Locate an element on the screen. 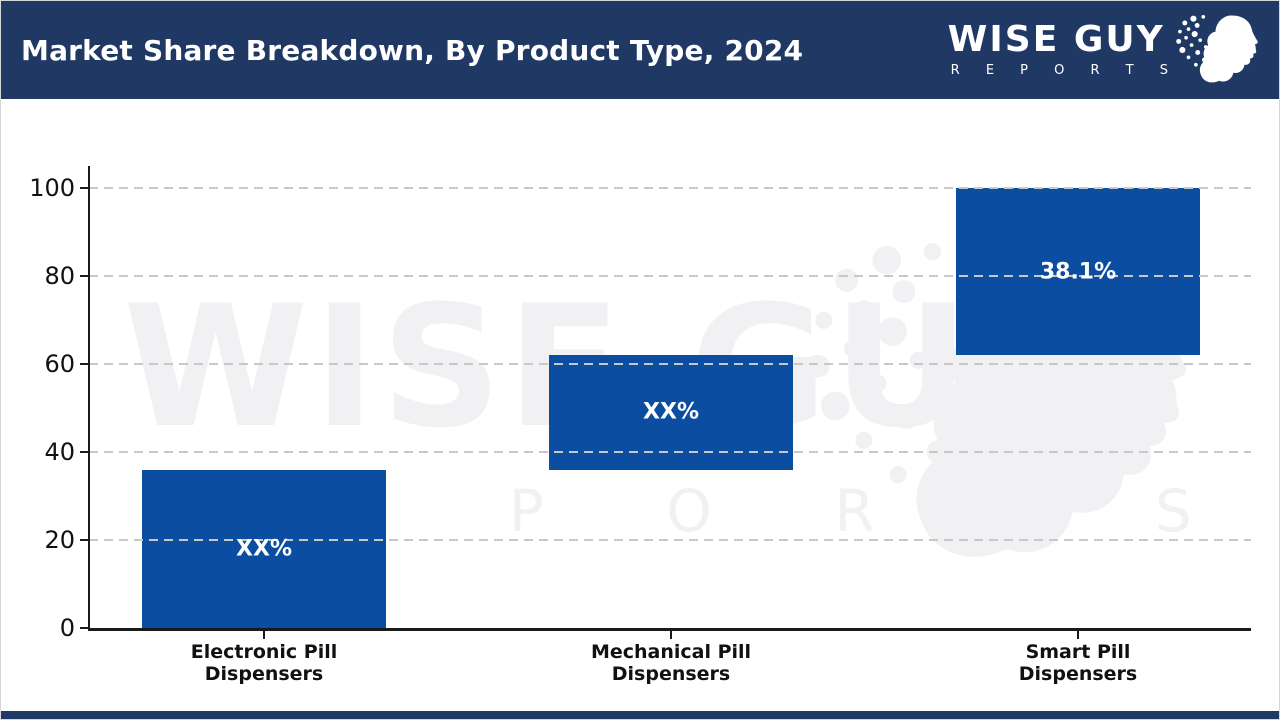 This screenshot has height=720, width=1280. bar-value-label: 38.1% is located at coordinates (1078, 272).